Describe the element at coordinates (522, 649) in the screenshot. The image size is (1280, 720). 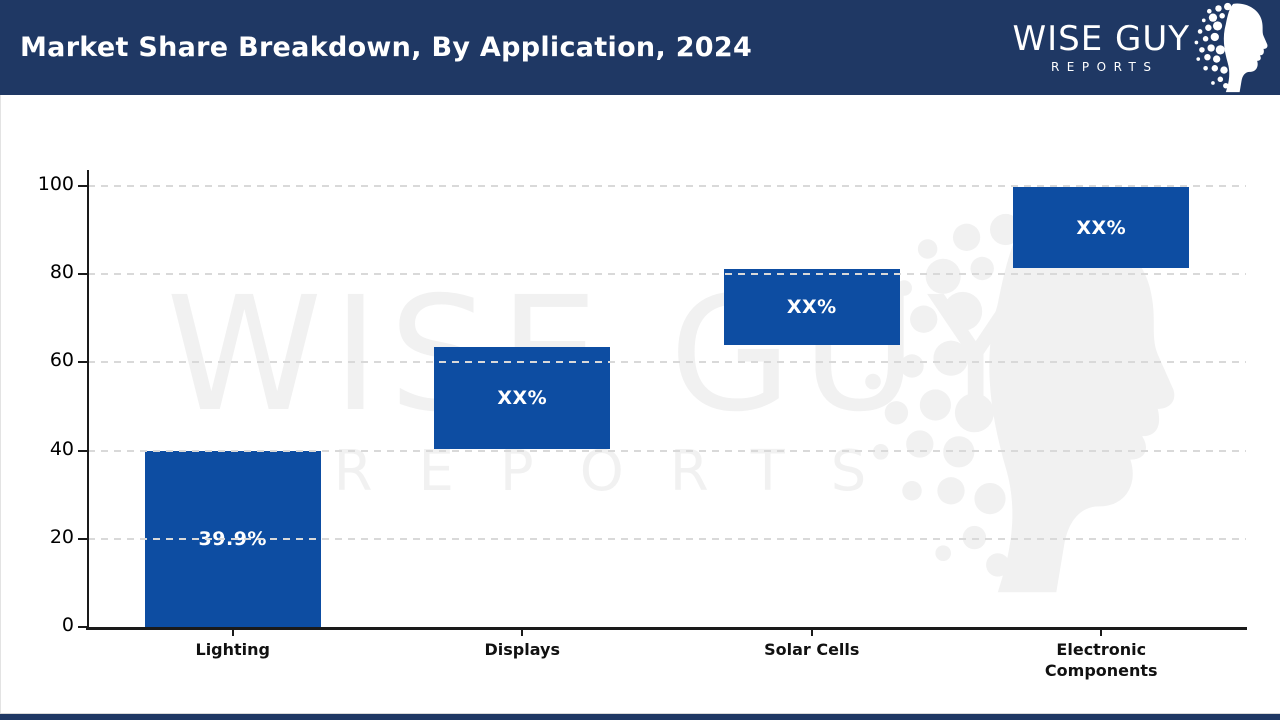
I see `x-tick-label: Displays` at that location.